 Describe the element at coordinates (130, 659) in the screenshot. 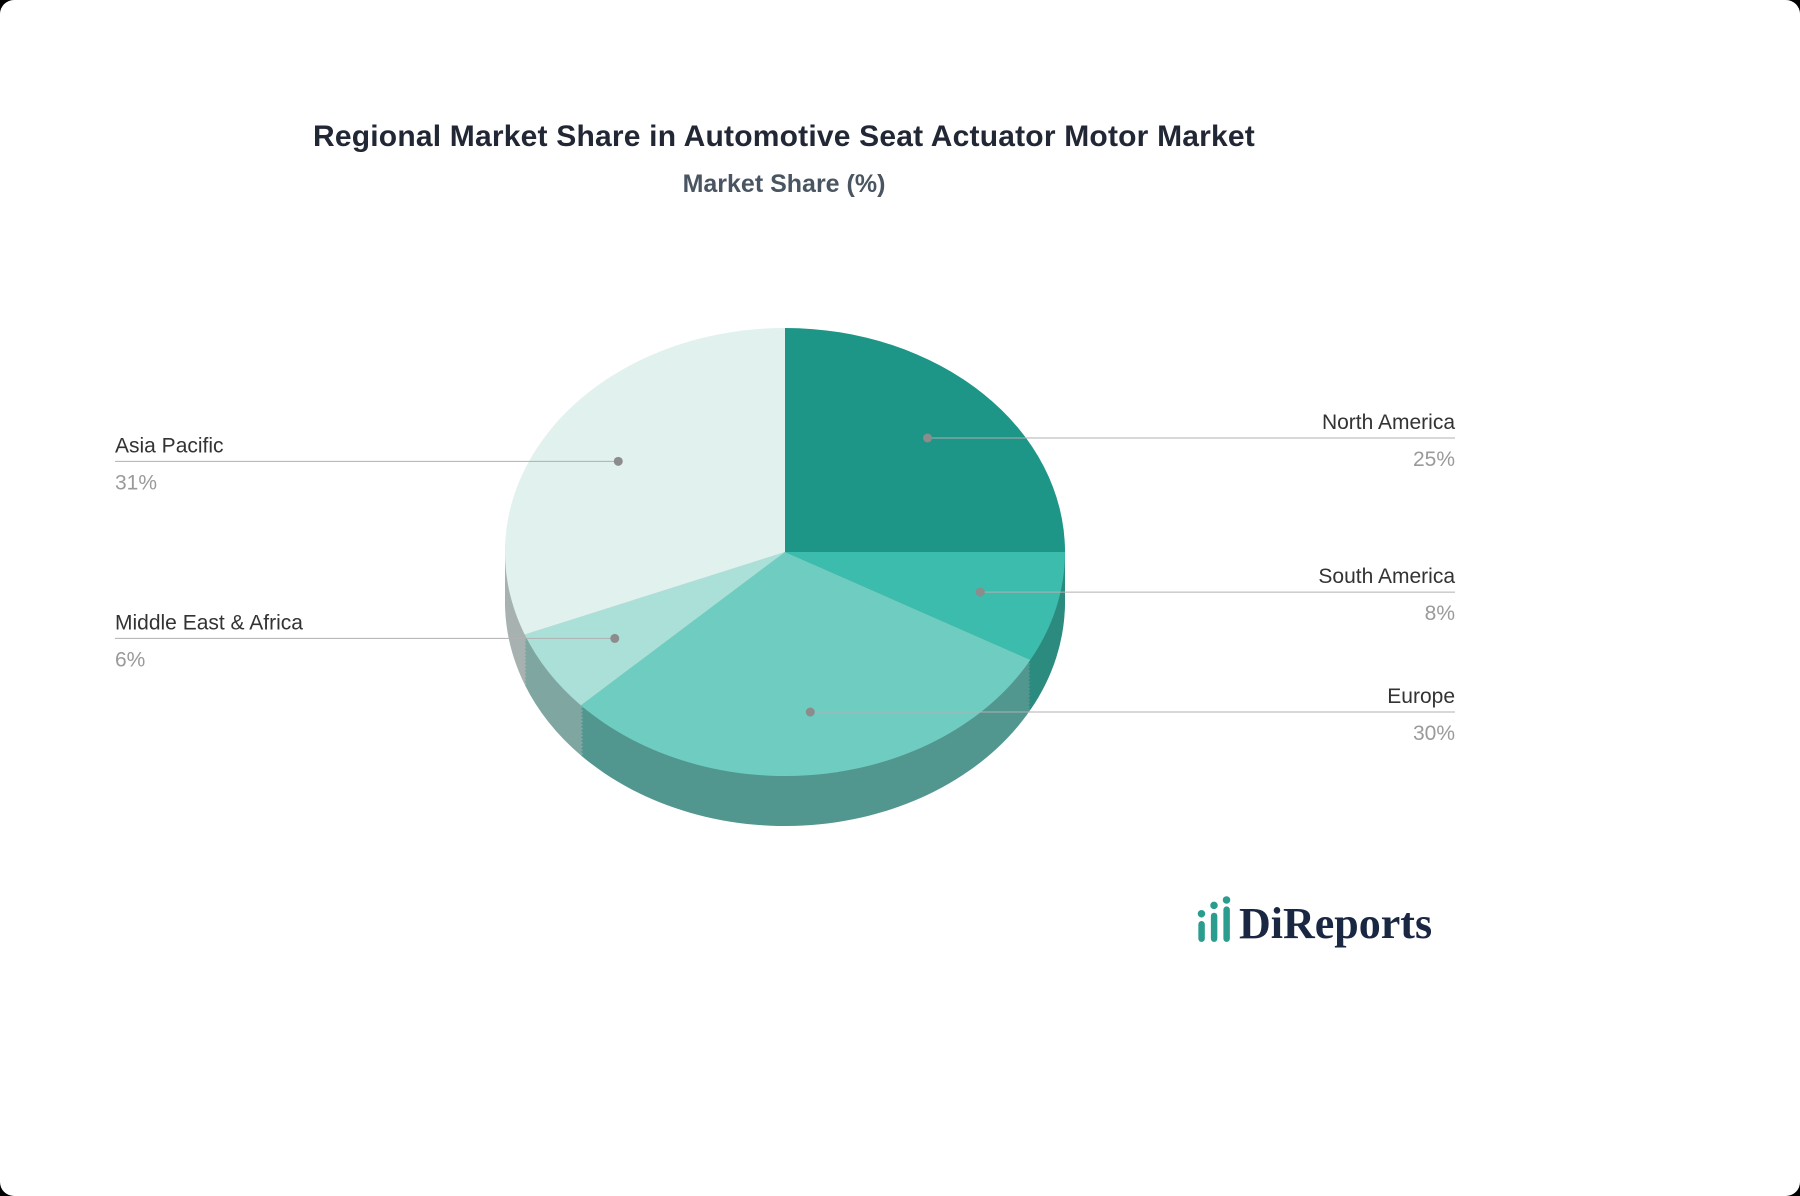

I see `slice-value: 6%` at that location.